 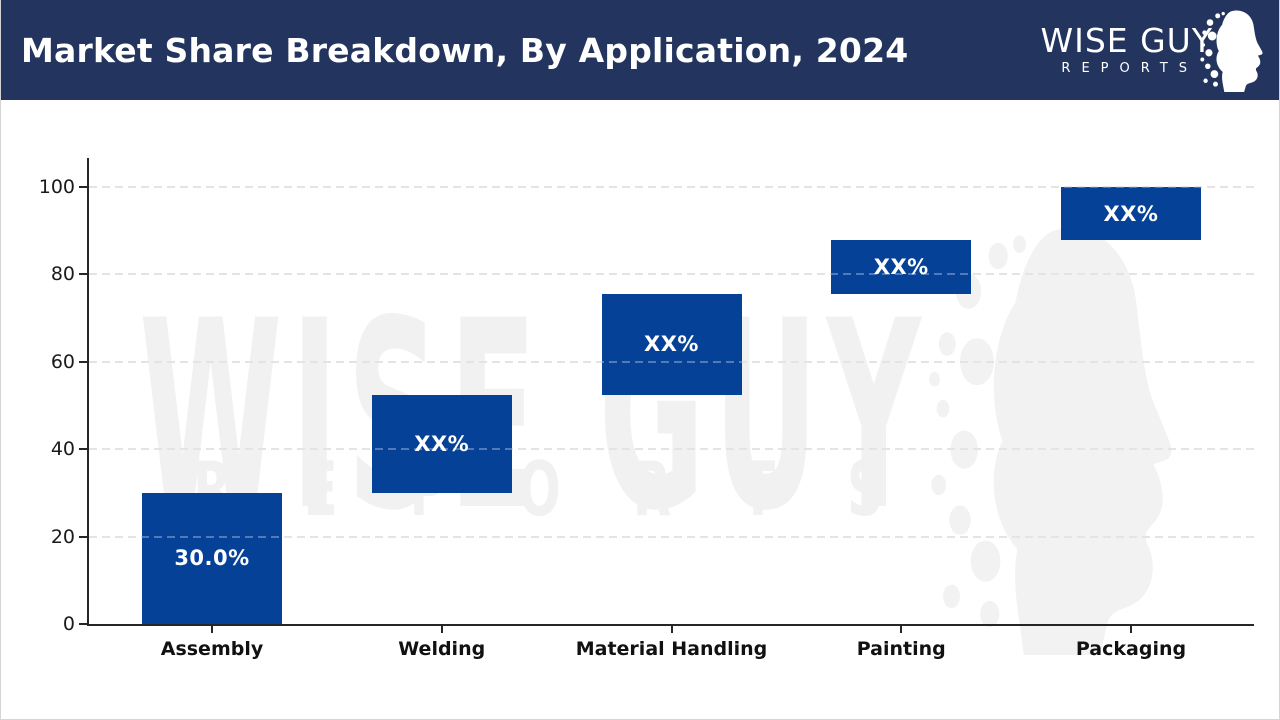 What do you see at coordinates (56, 187) in the screenshot?
I see `y-tick-label-100: 100` at bounding box center [56, 187].